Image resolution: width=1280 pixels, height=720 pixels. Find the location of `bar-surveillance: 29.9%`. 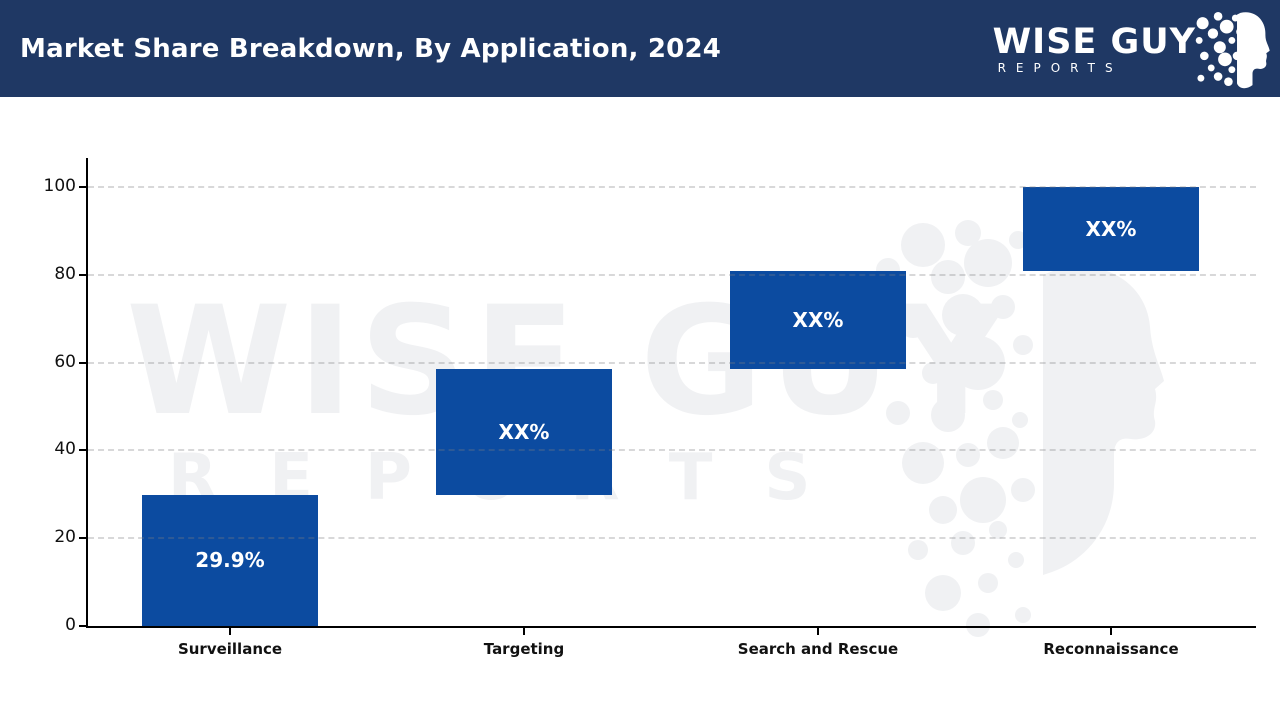

bar-surveillance: 29.9% is located at coordinates (230, 560).